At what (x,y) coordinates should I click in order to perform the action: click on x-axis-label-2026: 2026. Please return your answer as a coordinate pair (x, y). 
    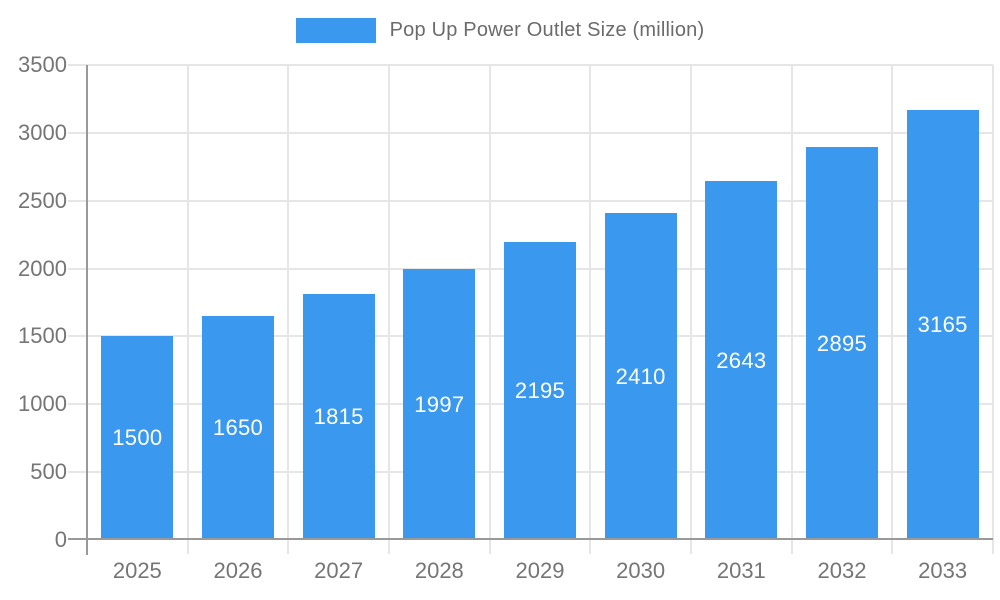
    Looking at the image, I should click on (238, 570).